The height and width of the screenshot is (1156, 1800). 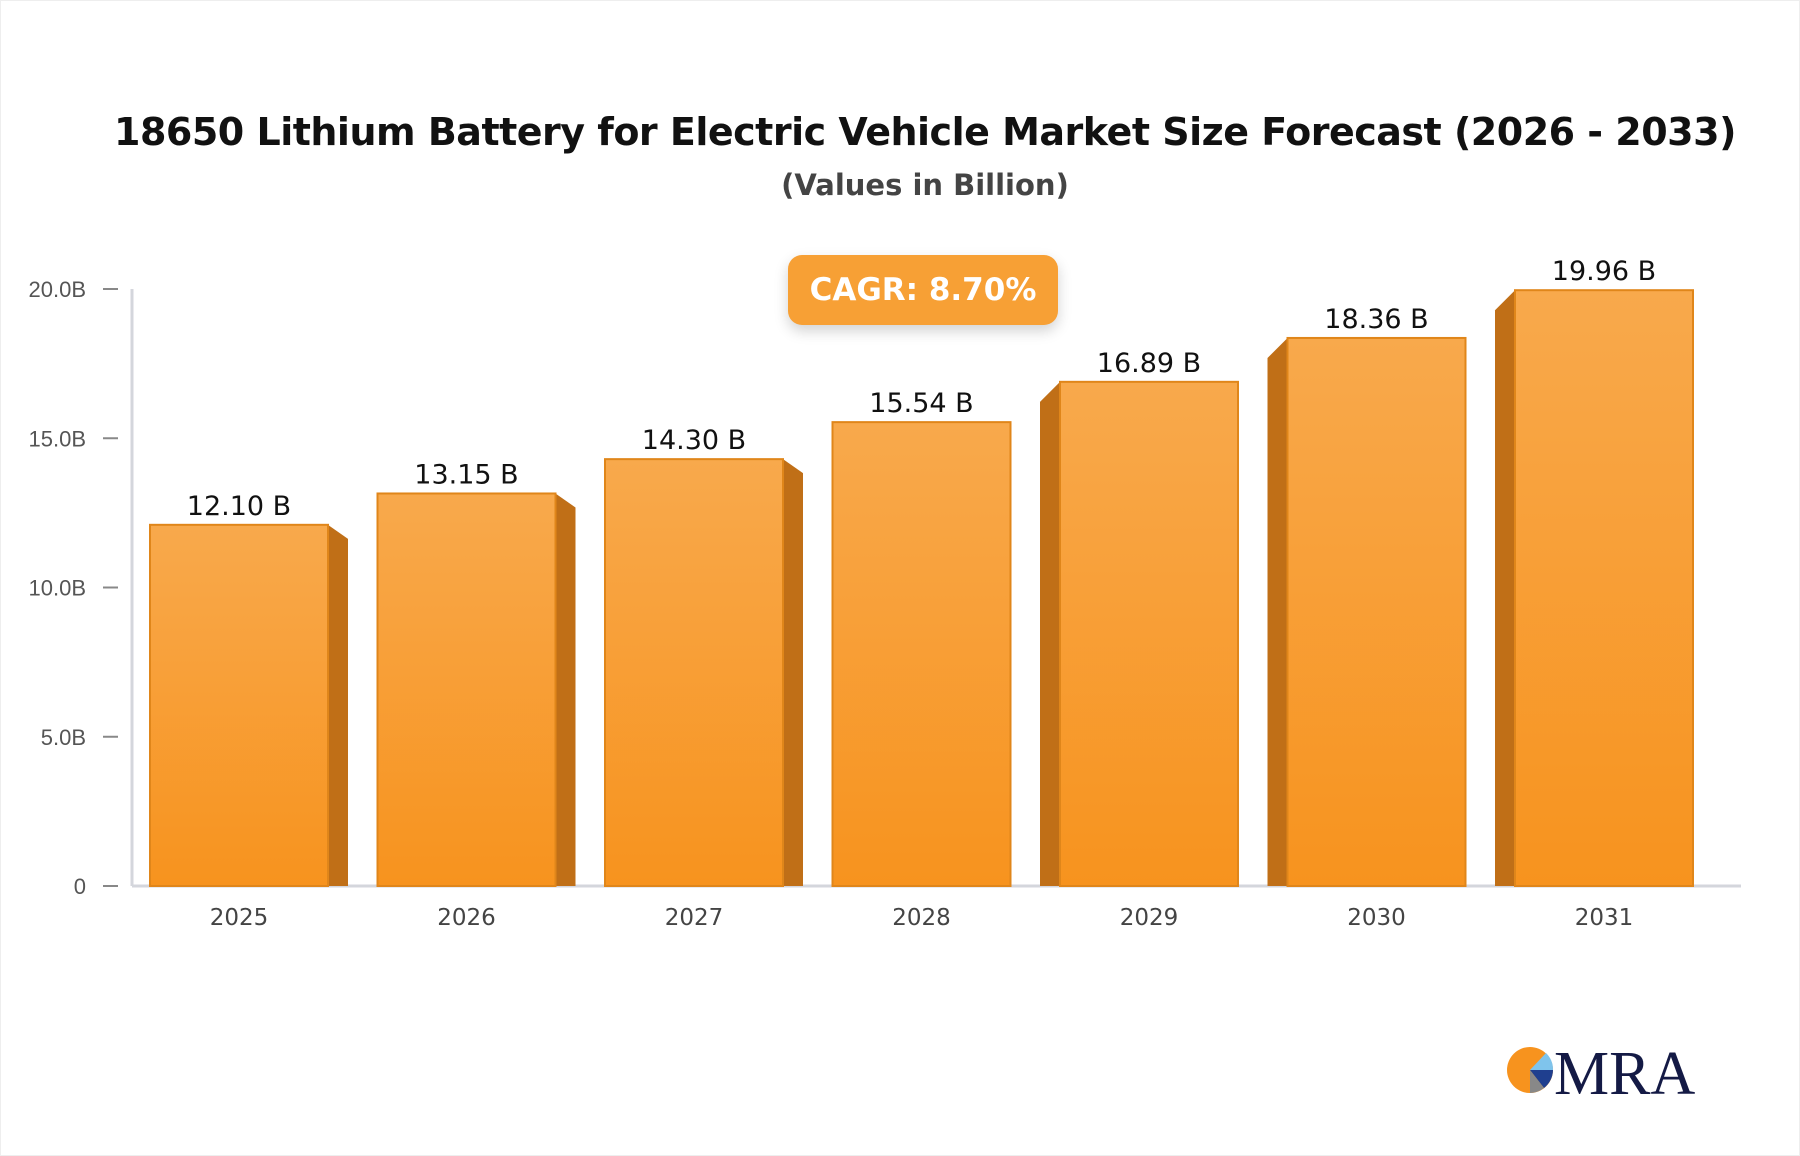 What do you see at coordinates (921, 403) in the screenshot?
I see `data-label: 15.54 B` at bounding box center [921, 403].